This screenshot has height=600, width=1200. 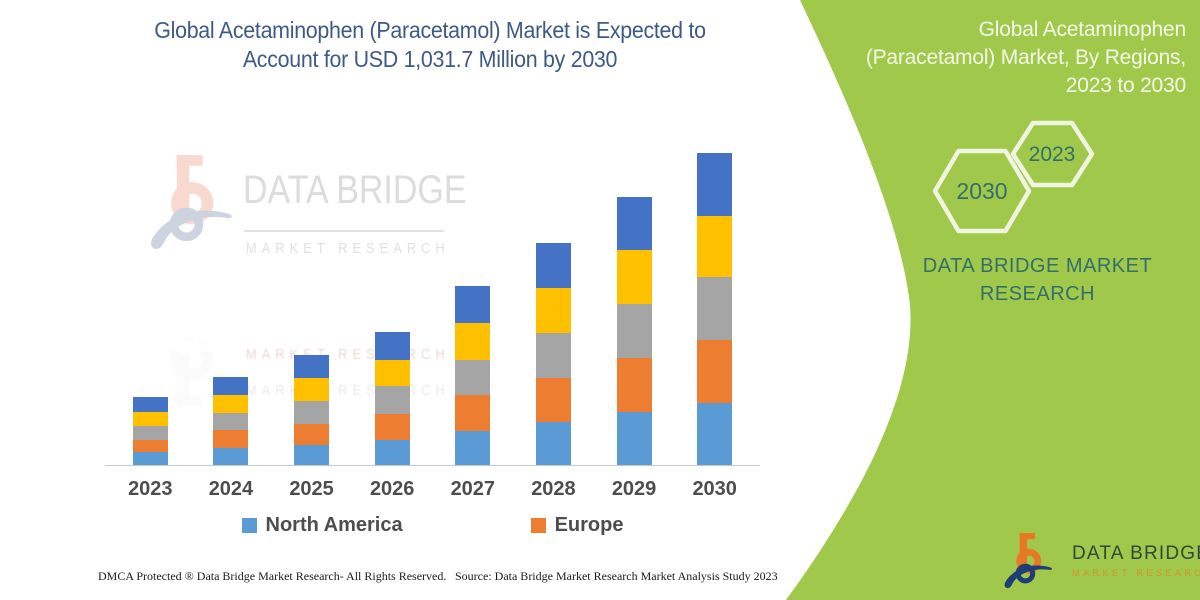 What do you see at coordinates (1052, 154) in the screenshot?
I see `hexagon-2023-icon` at bounding box center [1052, 154].